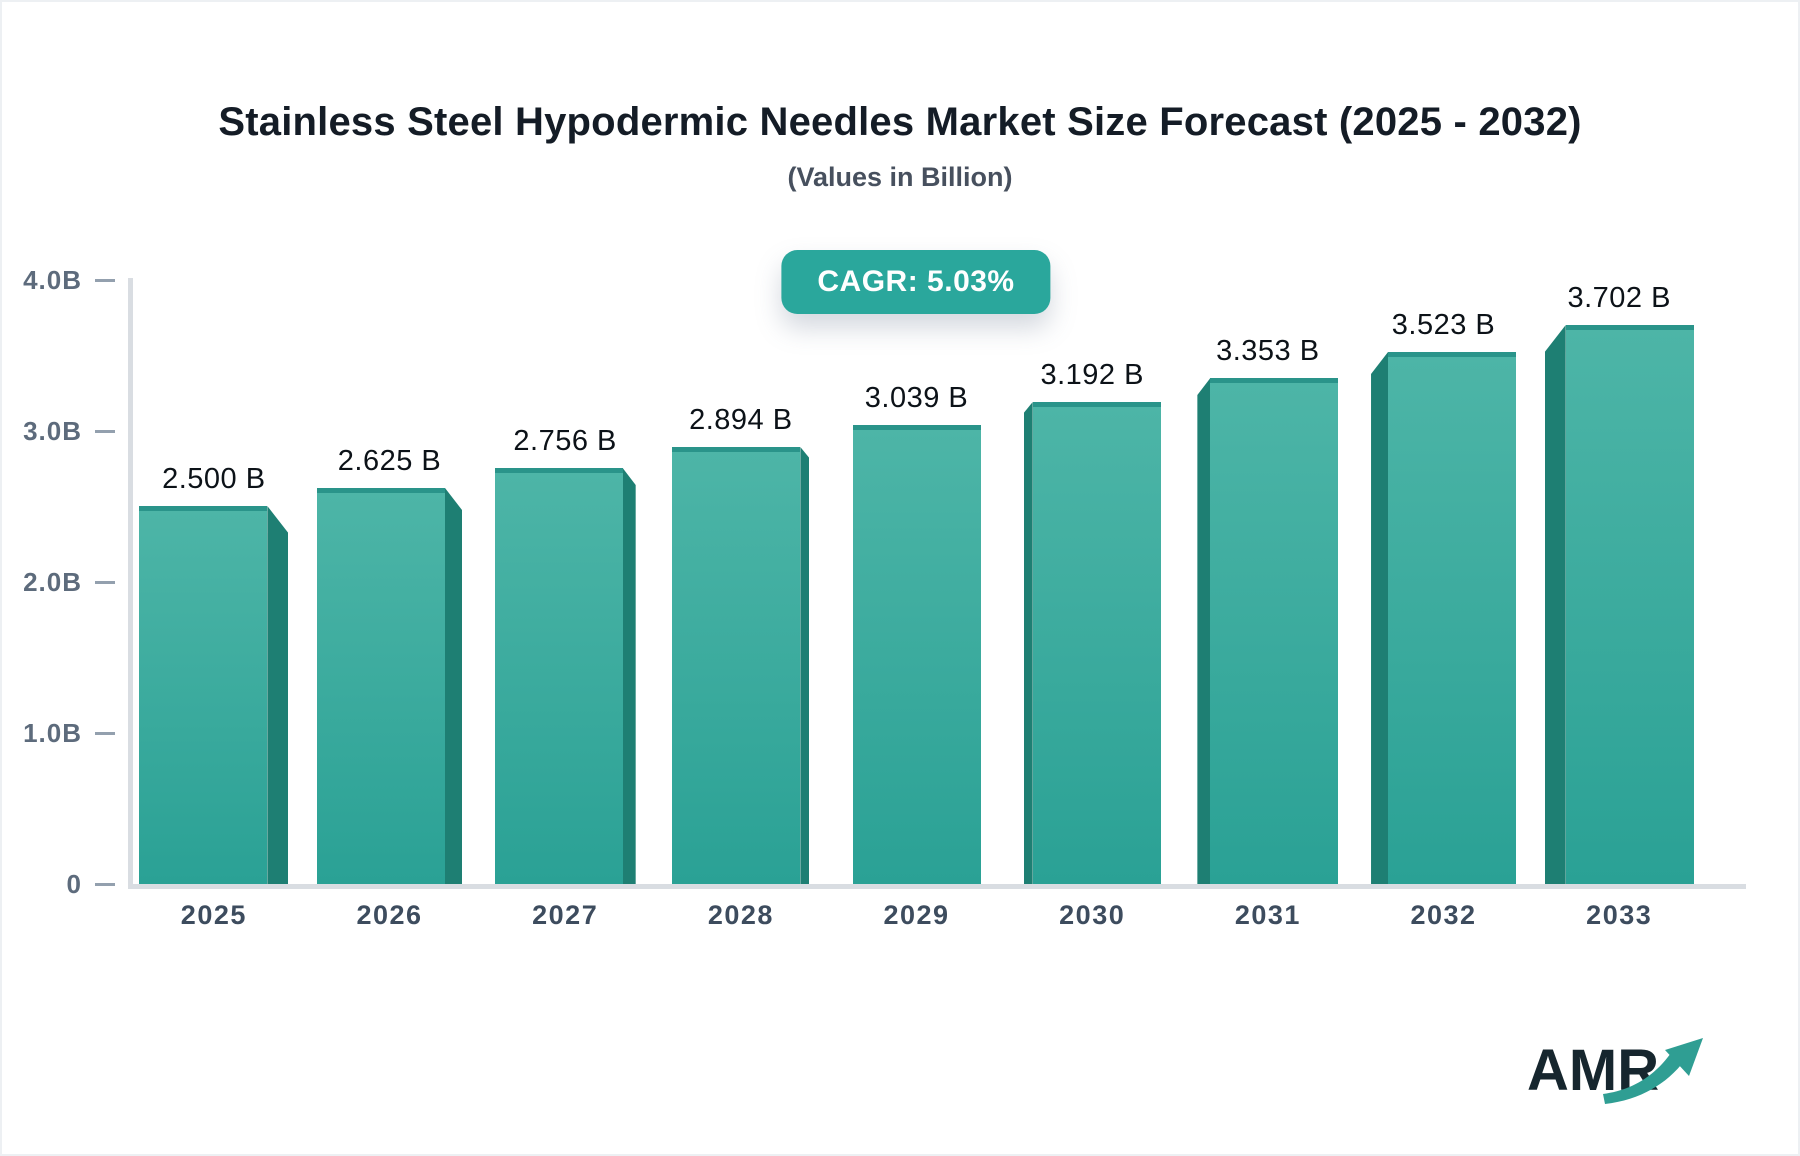  Describe the element at coordinates (1619, 915) in the screenshot. I see `x-axis-label: 2033` at that location.